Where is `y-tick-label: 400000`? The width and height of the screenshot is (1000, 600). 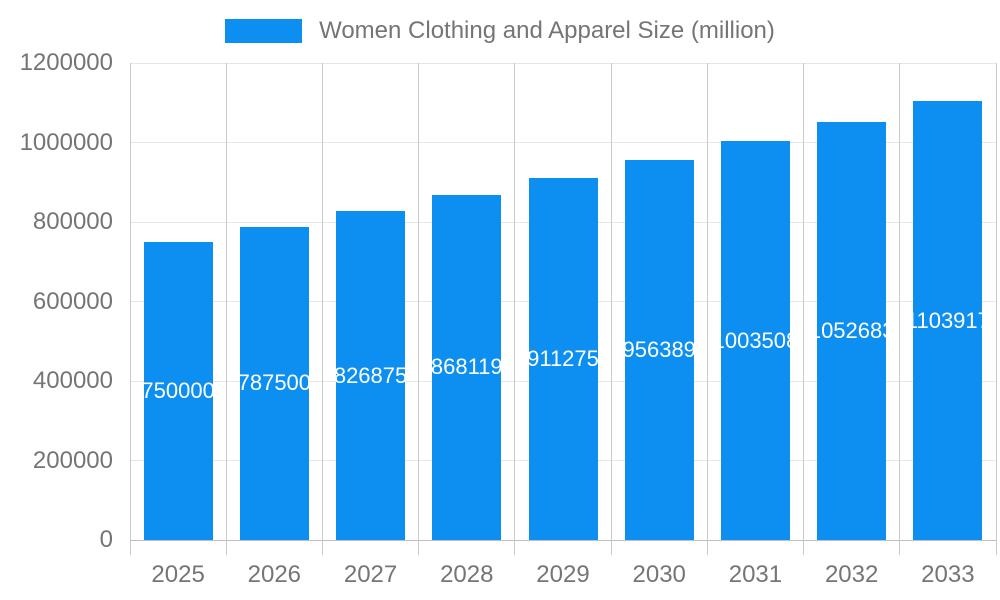 y-tick-label: 400000 is located at coordinates (72, 380).